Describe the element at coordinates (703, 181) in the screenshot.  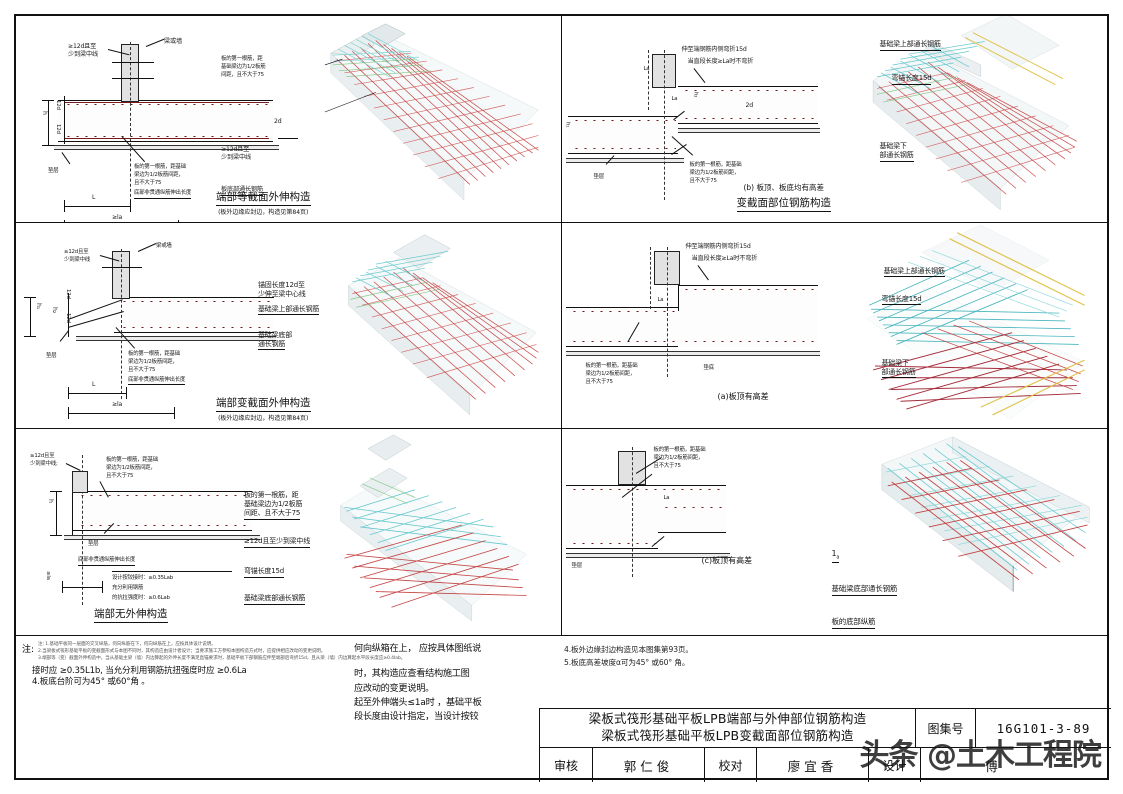
I see `label-first-bar-tr3: 且不大于75` at that location.